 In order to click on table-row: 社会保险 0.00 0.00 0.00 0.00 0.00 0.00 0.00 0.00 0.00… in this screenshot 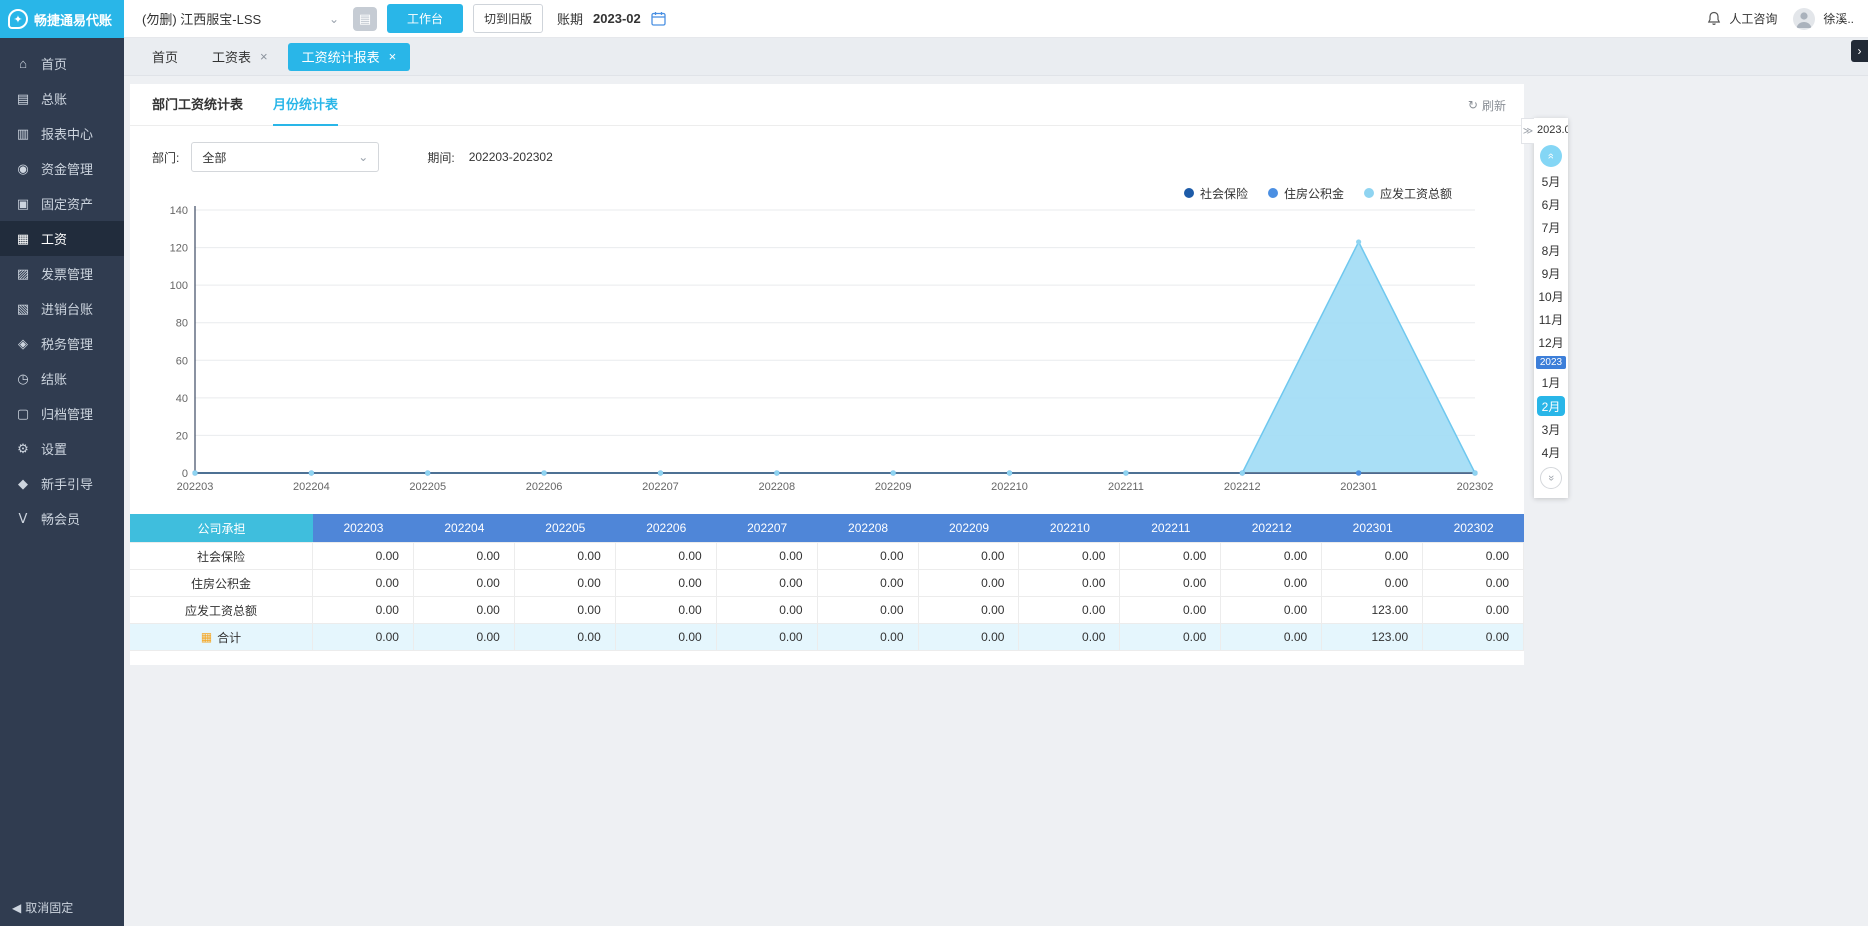, I will do `click(827, 555)`.